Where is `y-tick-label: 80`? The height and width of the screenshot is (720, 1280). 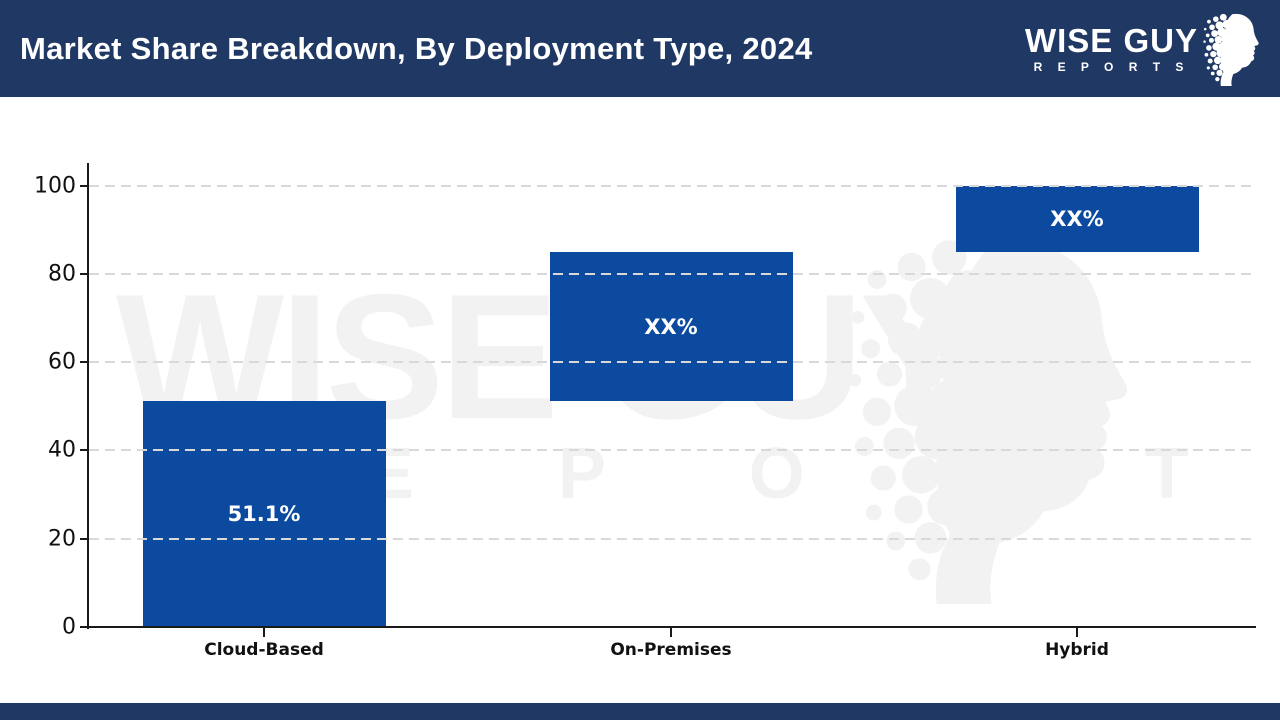
y-tick-label: 80 is located at coordinates (62, 274).